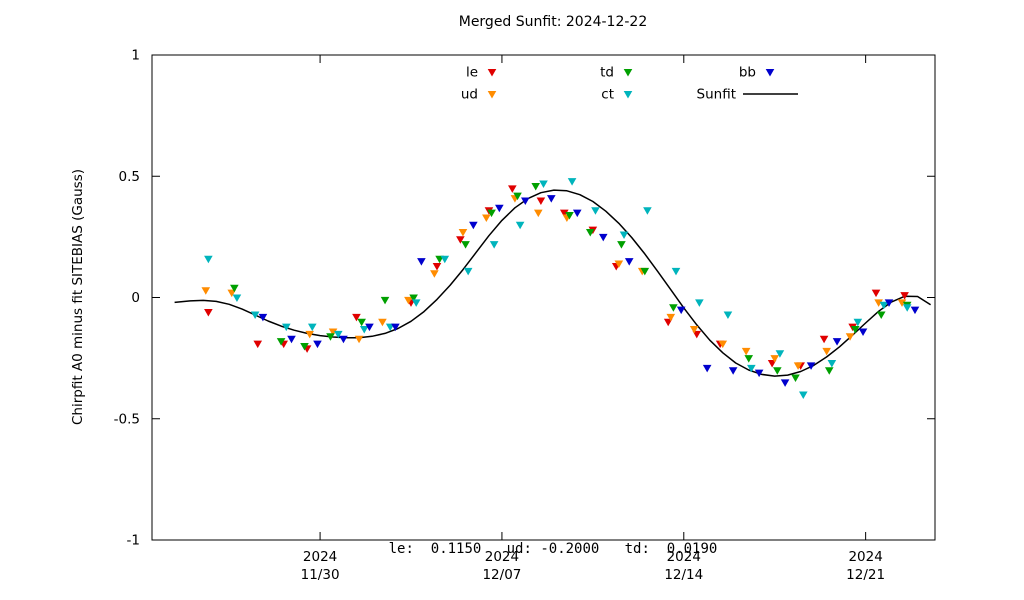 The image size is (1024, 600). What do you see at coordinates (553, 22) in the screenshot?
I see `chart-title: Merged Sunfit: 2024-12-22` at bounding box center [553, 22].